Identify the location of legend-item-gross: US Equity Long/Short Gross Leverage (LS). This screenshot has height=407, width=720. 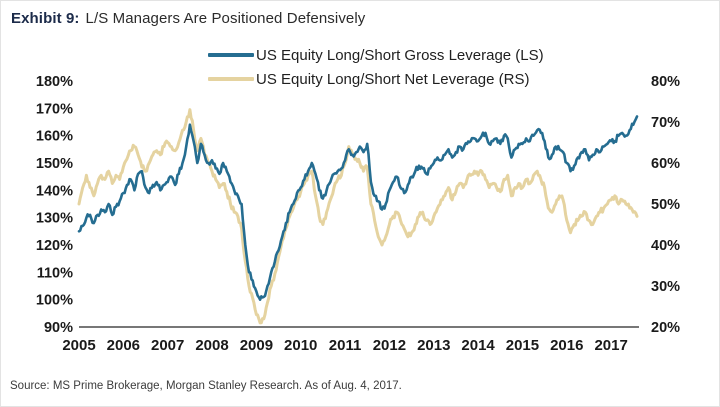
(376, 55).